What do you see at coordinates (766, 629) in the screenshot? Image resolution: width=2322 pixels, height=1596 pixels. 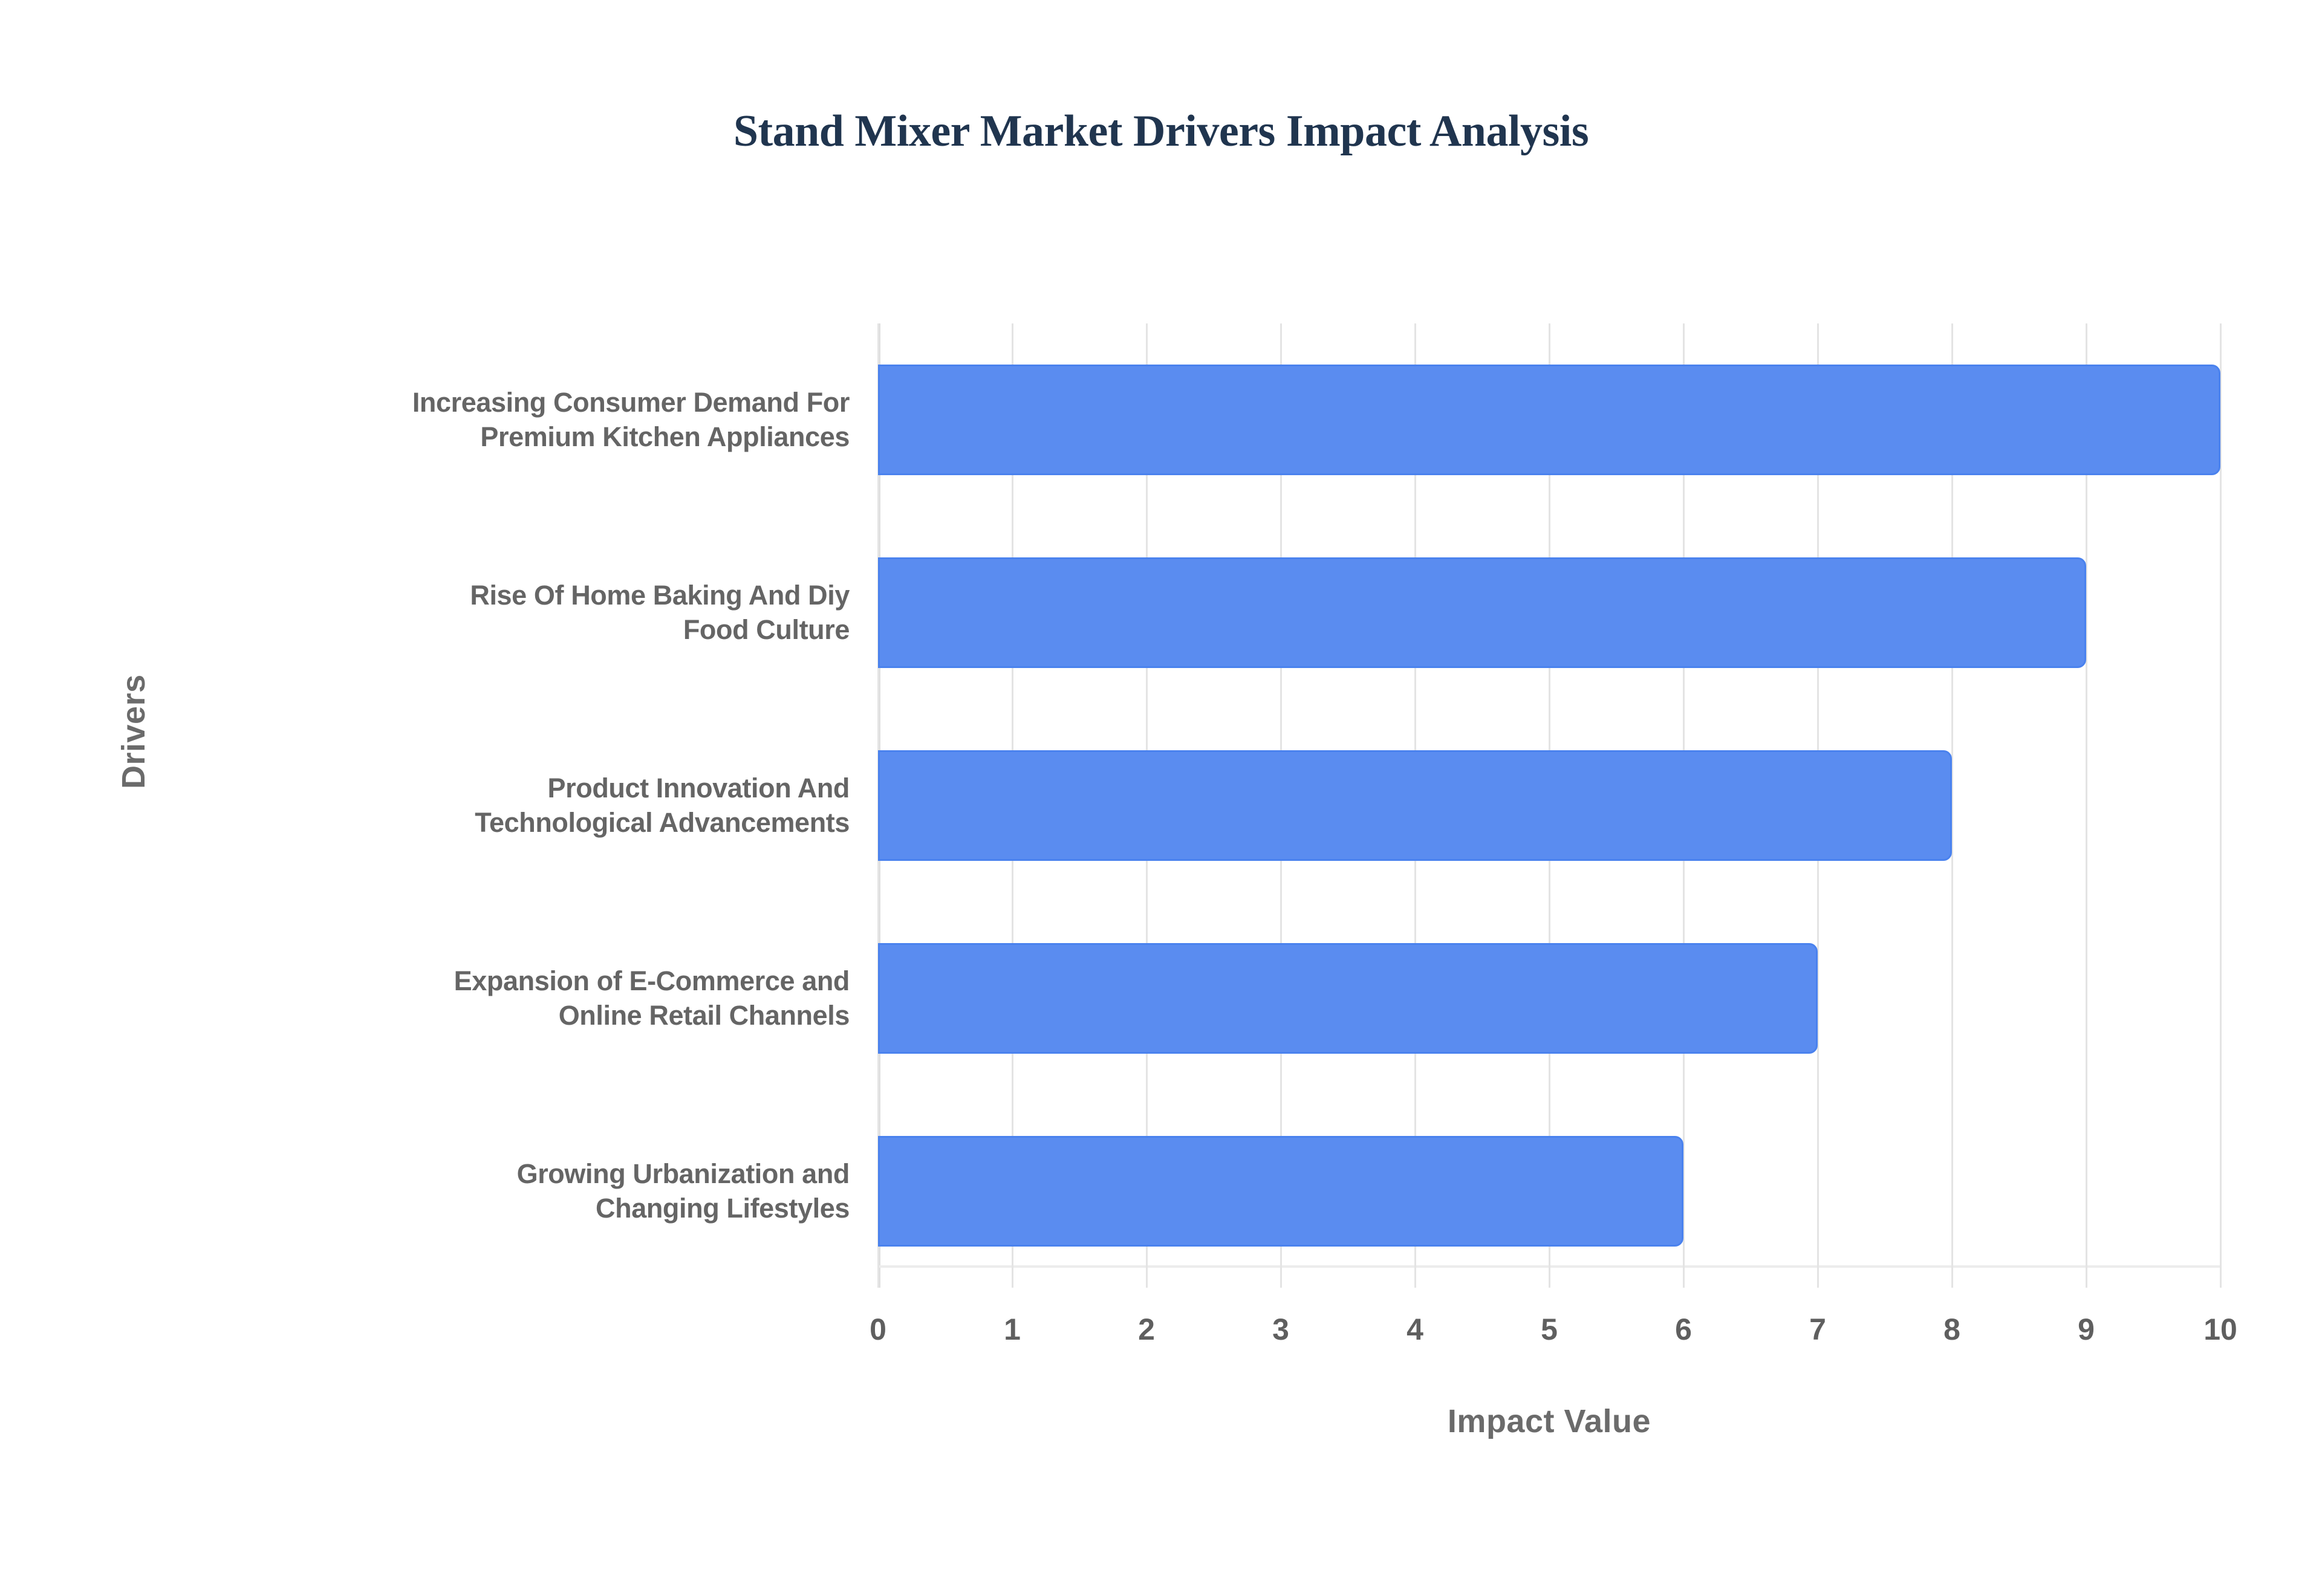 I see `y-axis-tick-label-line: Food Culture` at bounding box center [766, 629].